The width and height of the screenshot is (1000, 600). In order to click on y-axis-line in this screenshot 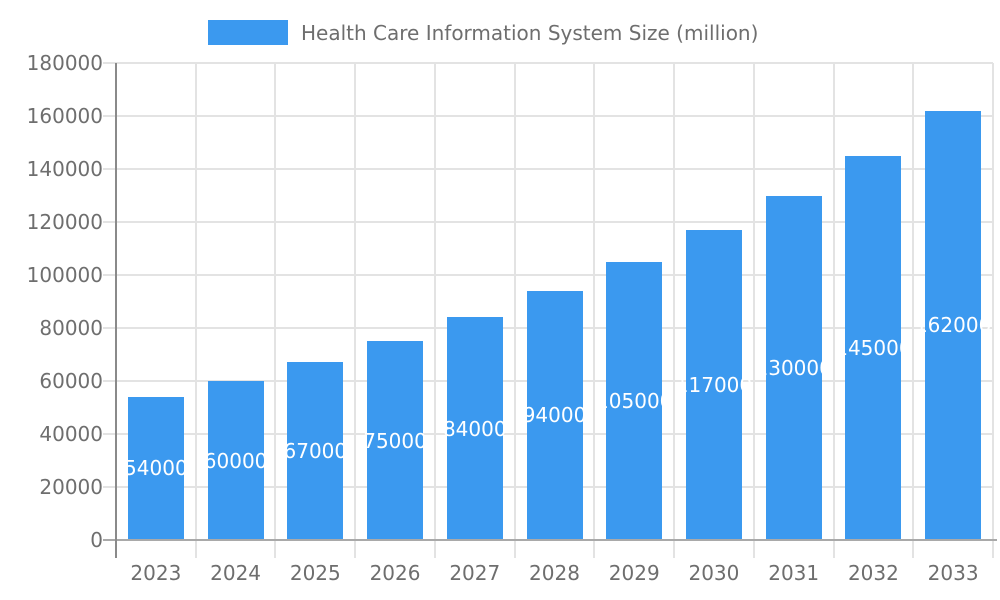, I will do `click(116, 310)`.